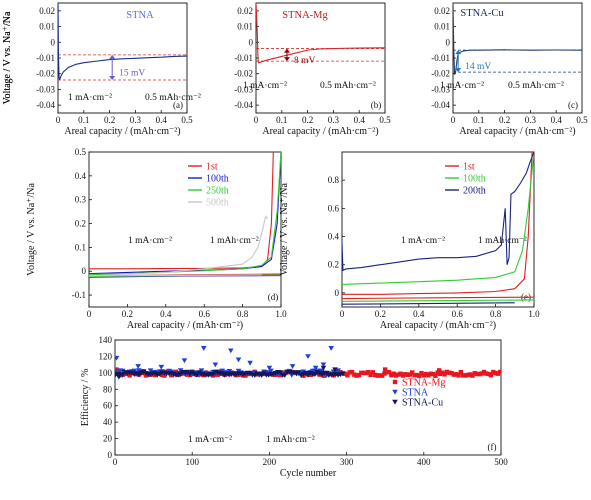  Describe the element at coordinates (307, 120) in the screenshot. I see `x-tick-label: 0.2` at that location.